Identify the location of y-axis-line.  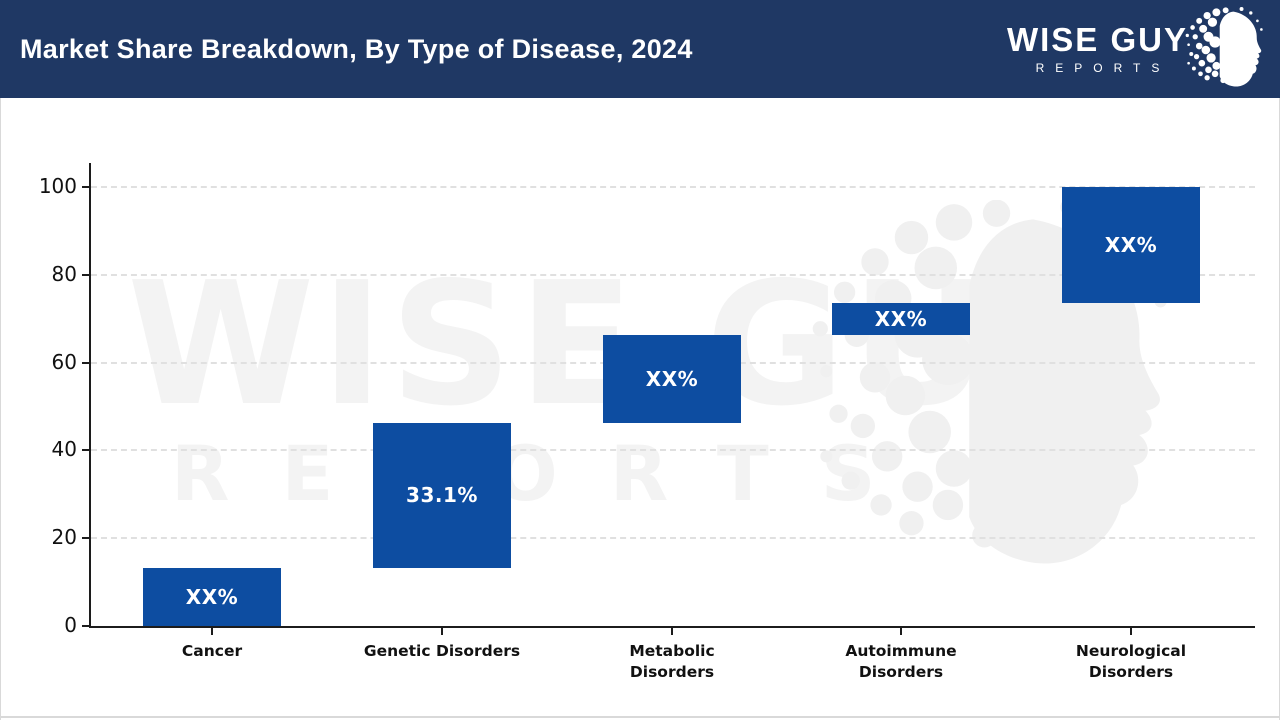
(90, 395).